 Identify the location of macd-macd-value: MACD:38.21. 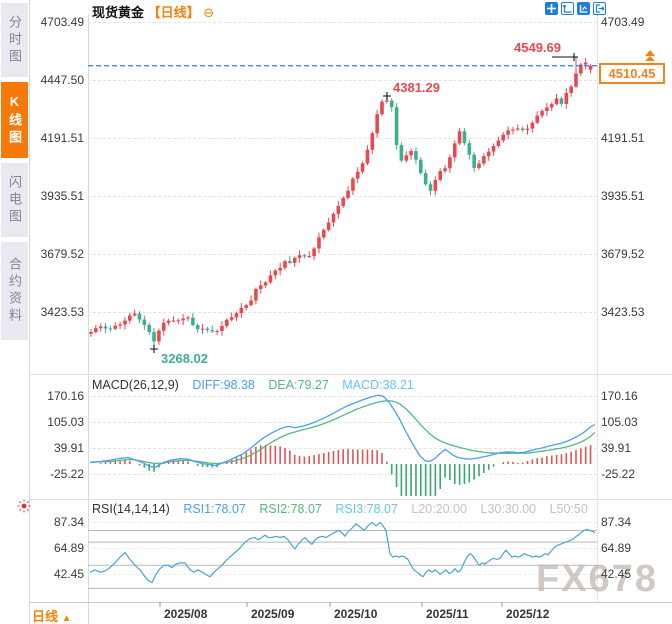
(378, 385).